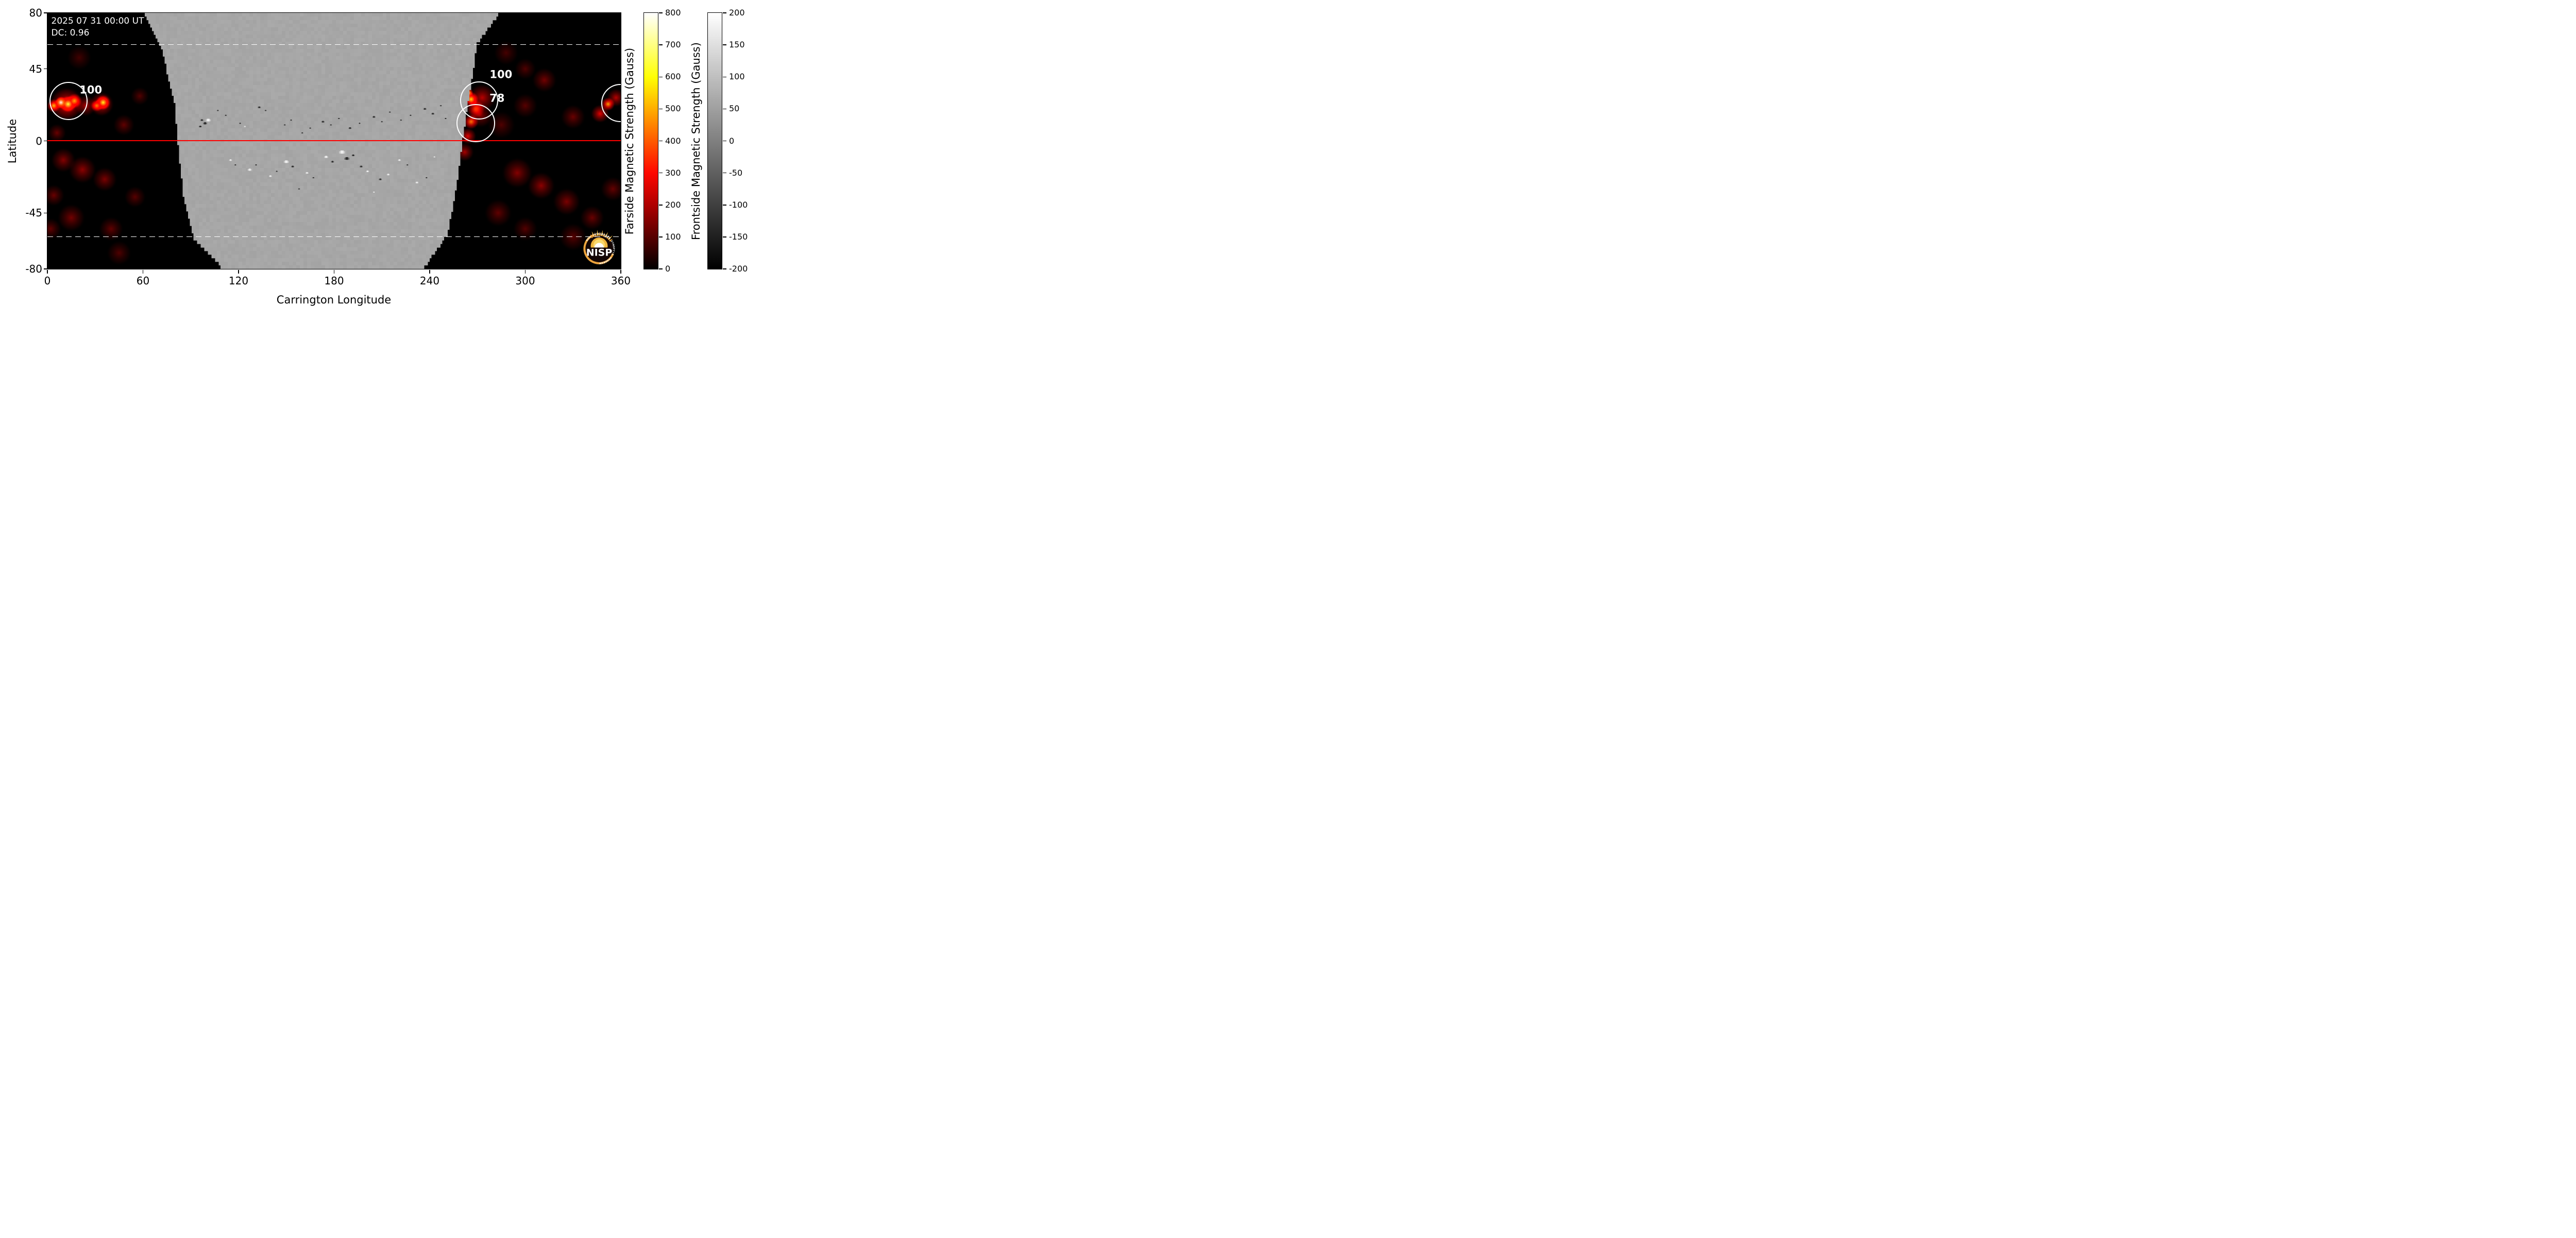 This screenshot has width=2576, height=1238. Describe the element at coordinates (35, 68) in the screenshot. I see `y-tick-label: 45` at that location.